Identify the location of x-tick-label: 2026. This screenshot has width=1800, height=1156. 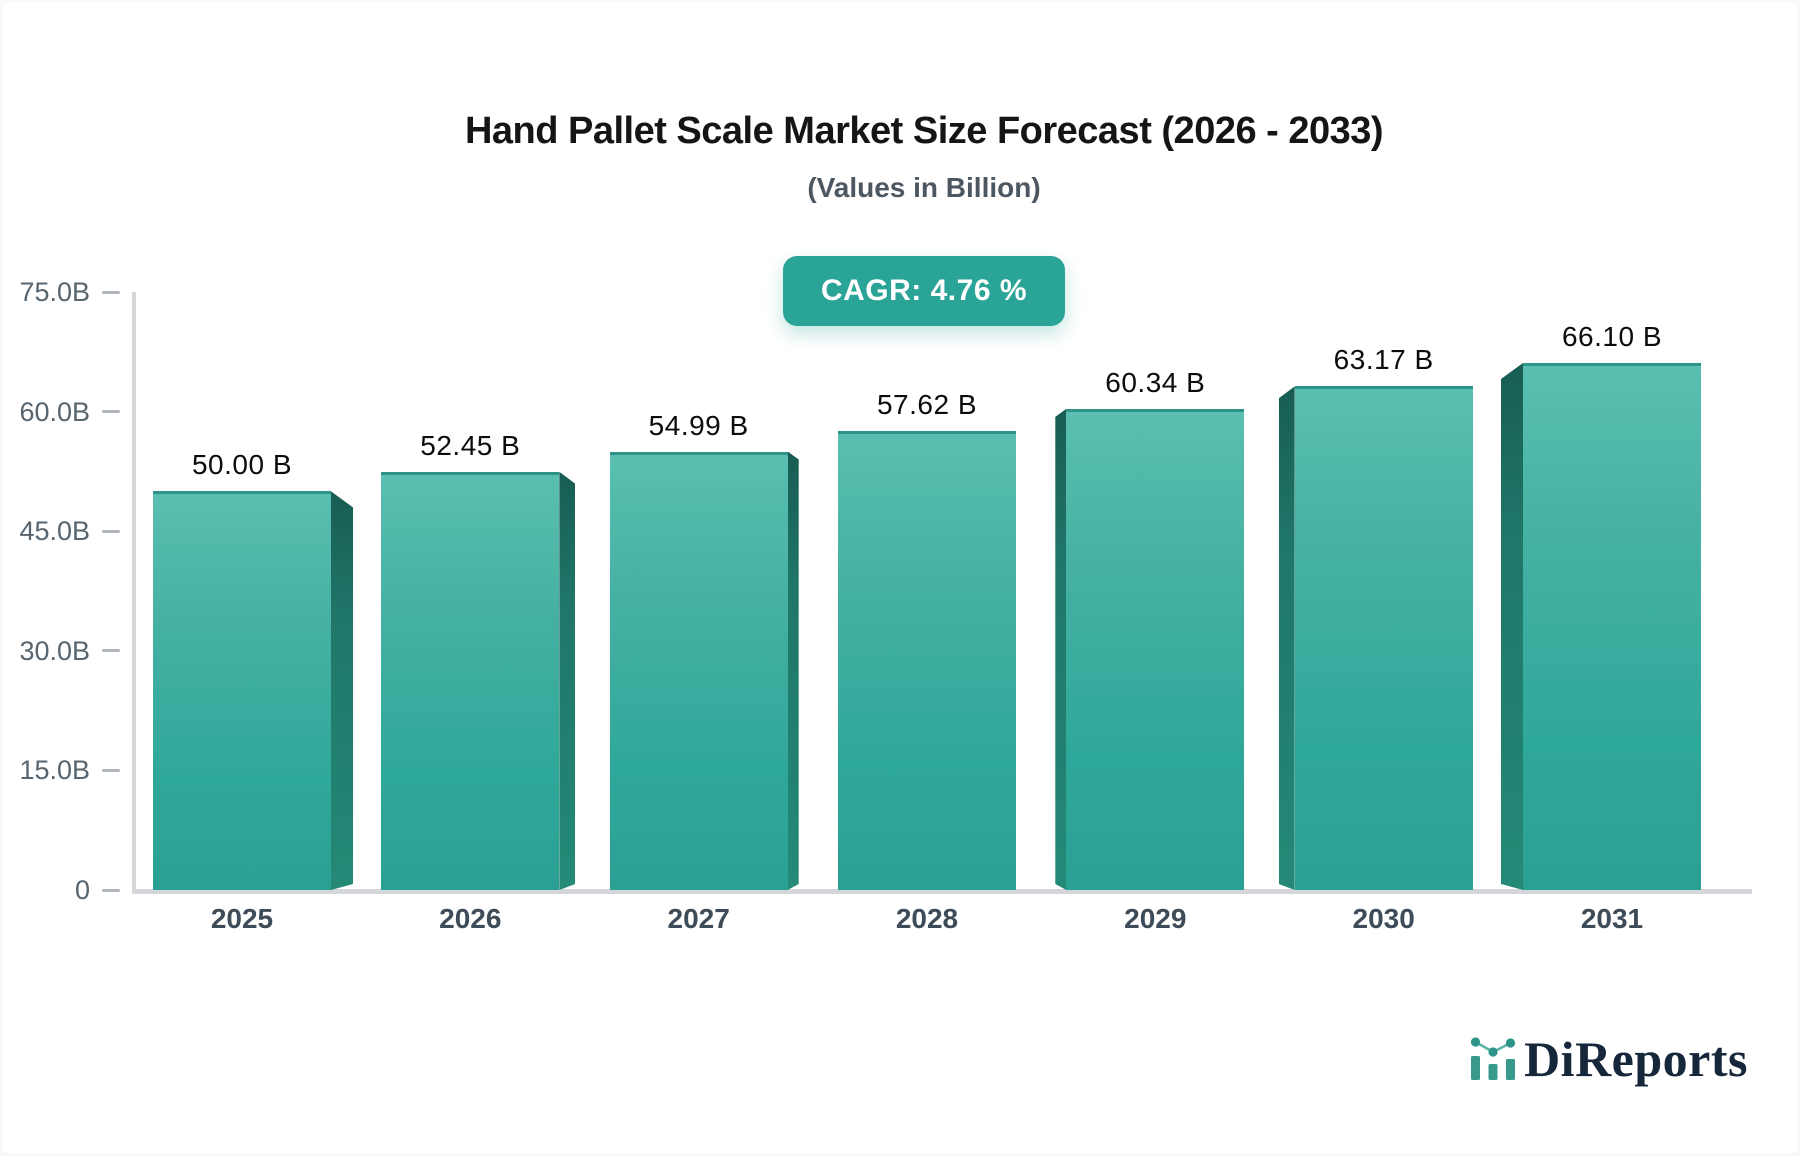
(470, 918).